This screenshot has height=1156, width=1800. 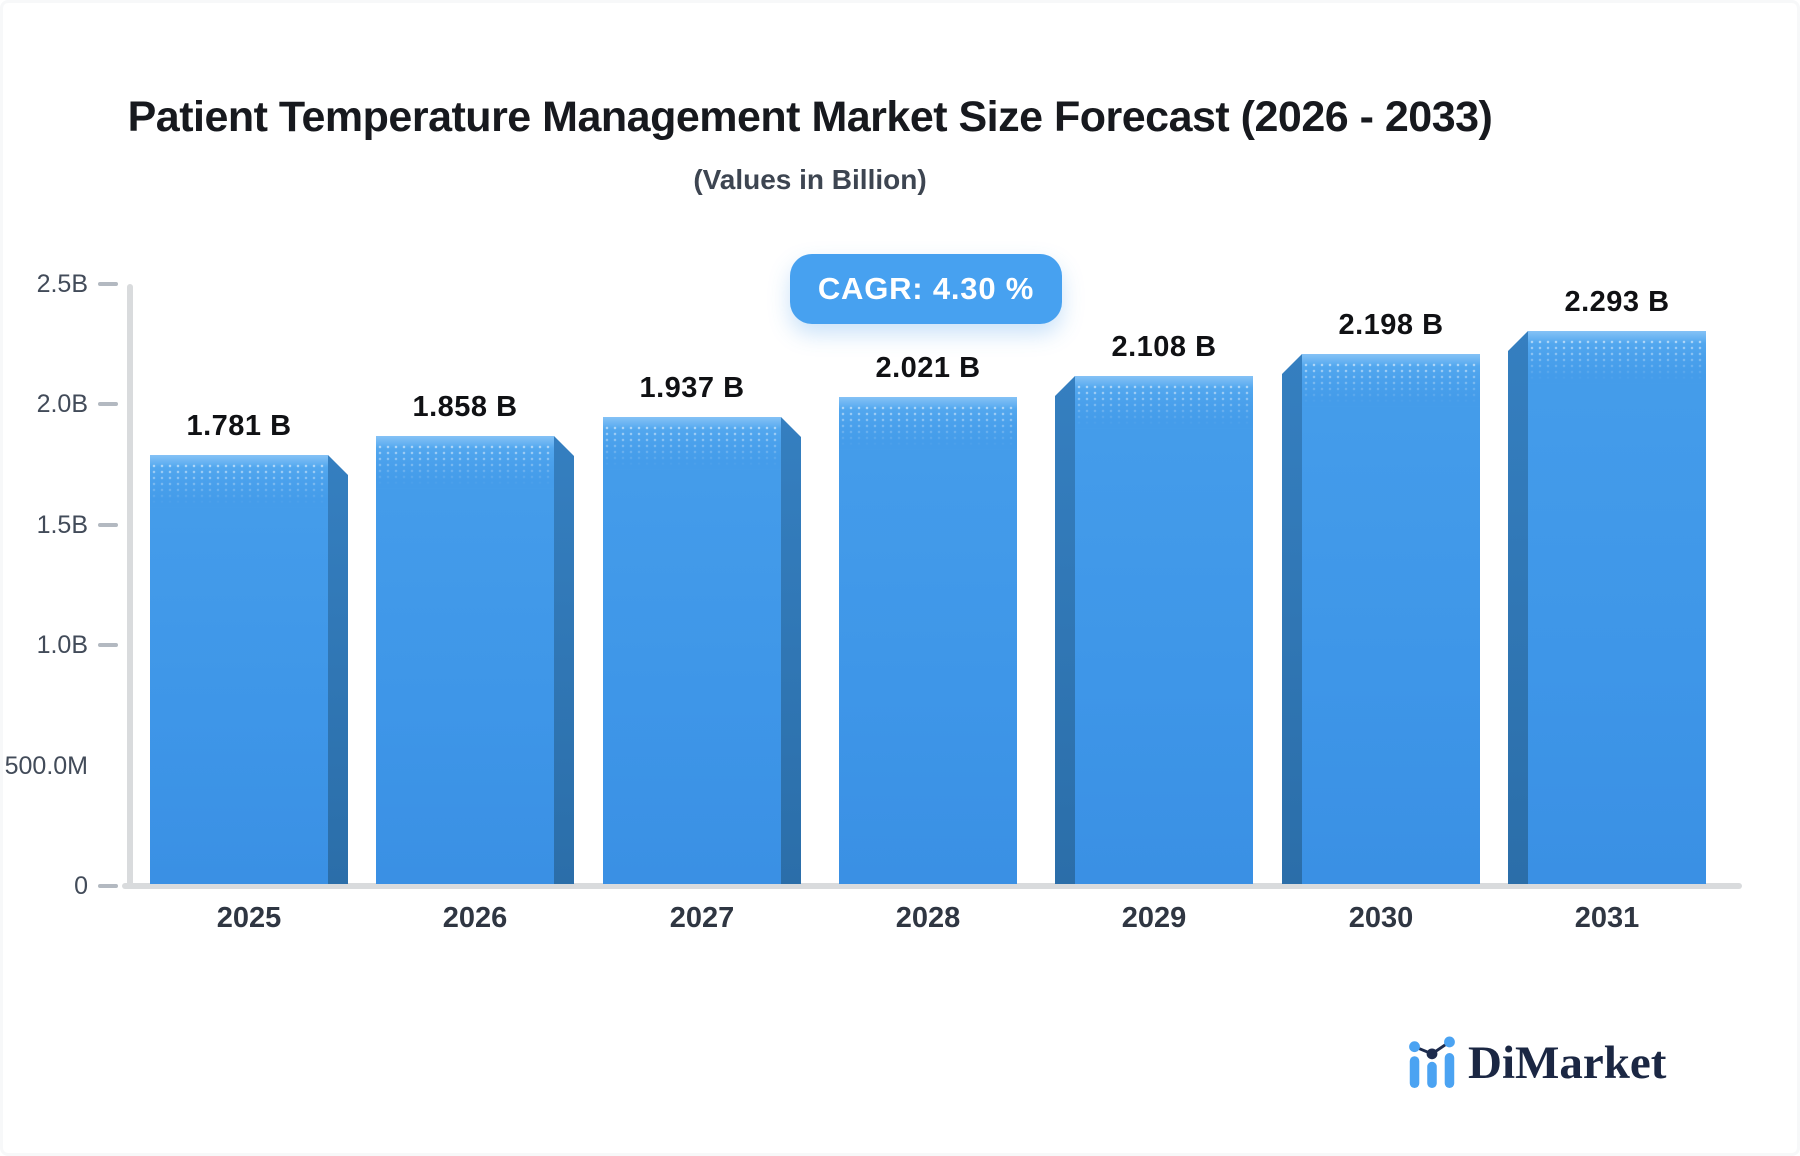 I want to click on logo-wordmark: DiMarket, so click(x=1567, y=1063).